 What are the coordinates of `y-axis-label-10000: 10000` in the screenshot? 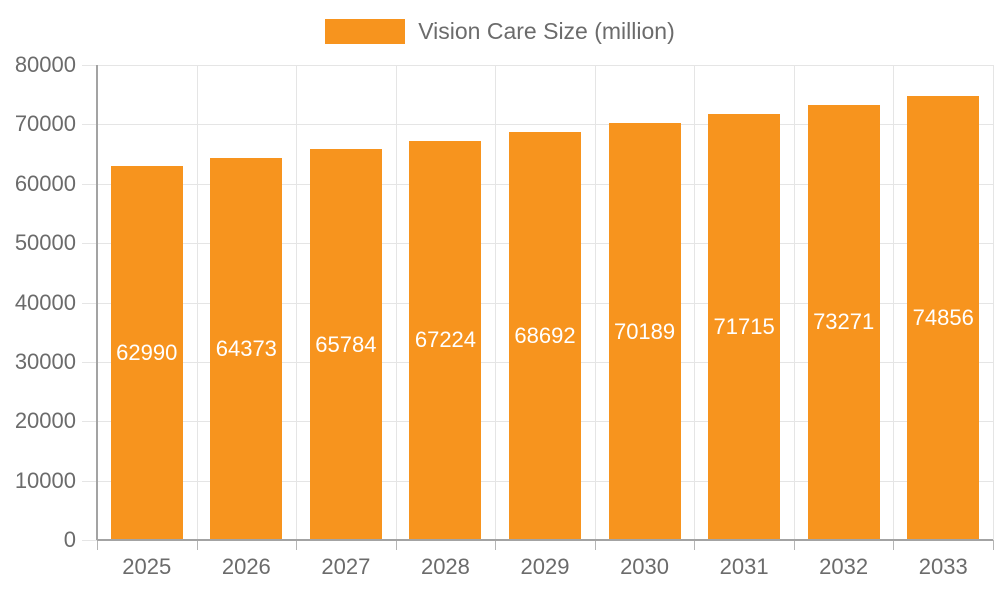 It's located at (45, 480).